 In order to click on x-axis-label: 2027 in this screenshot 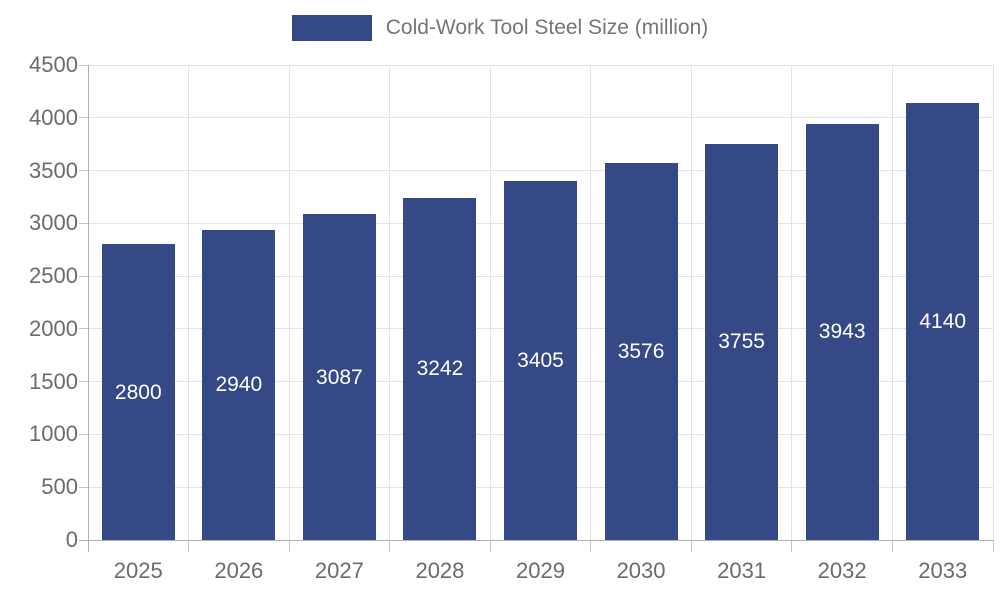, I will do `click(339, 570)`.